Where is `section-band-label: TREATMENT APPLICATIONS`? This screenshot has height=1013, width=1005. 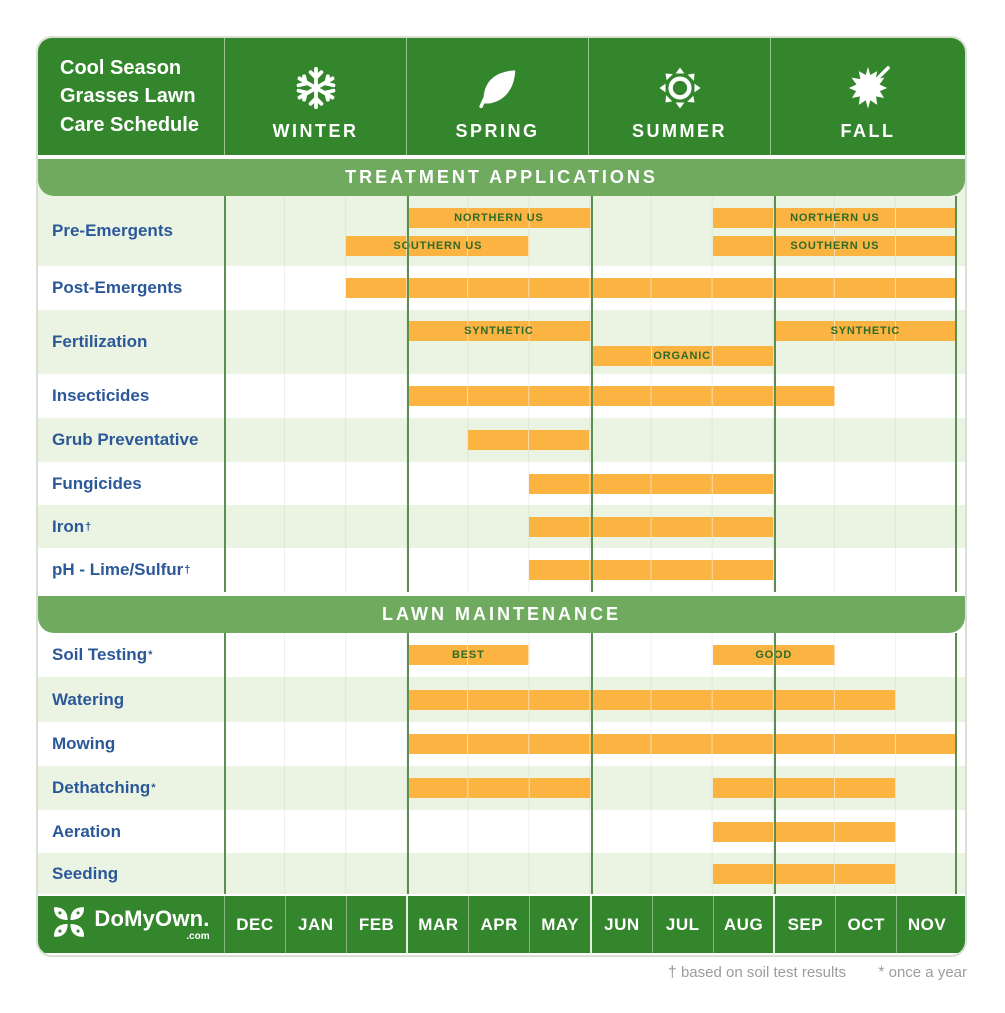
section-band-label: TREATMENT APPLICATIONS is located at coordinates (501, 177).